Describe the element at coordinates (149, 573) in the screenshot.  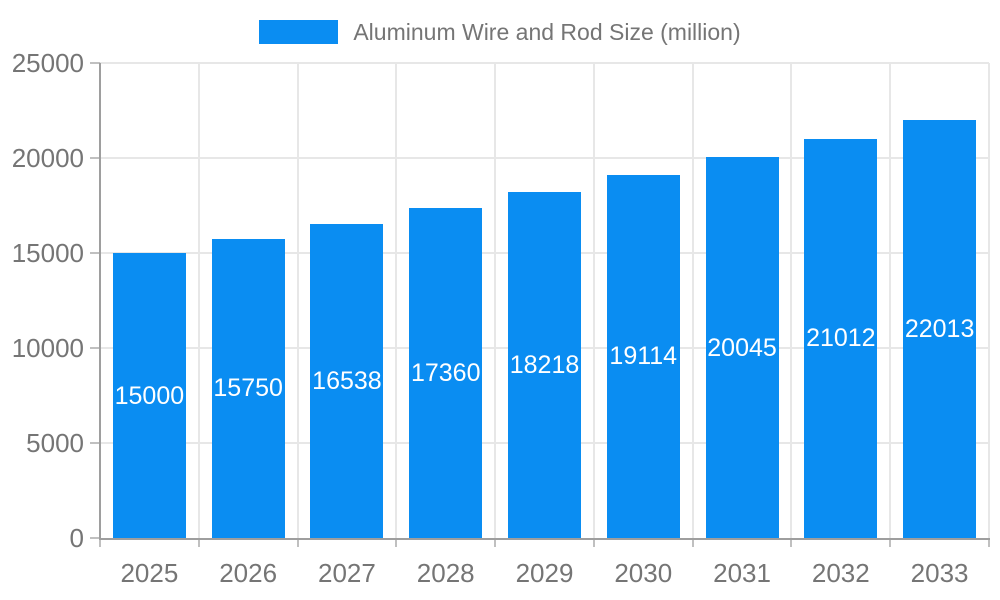
I see `x-tick-label: 2025` at that location.